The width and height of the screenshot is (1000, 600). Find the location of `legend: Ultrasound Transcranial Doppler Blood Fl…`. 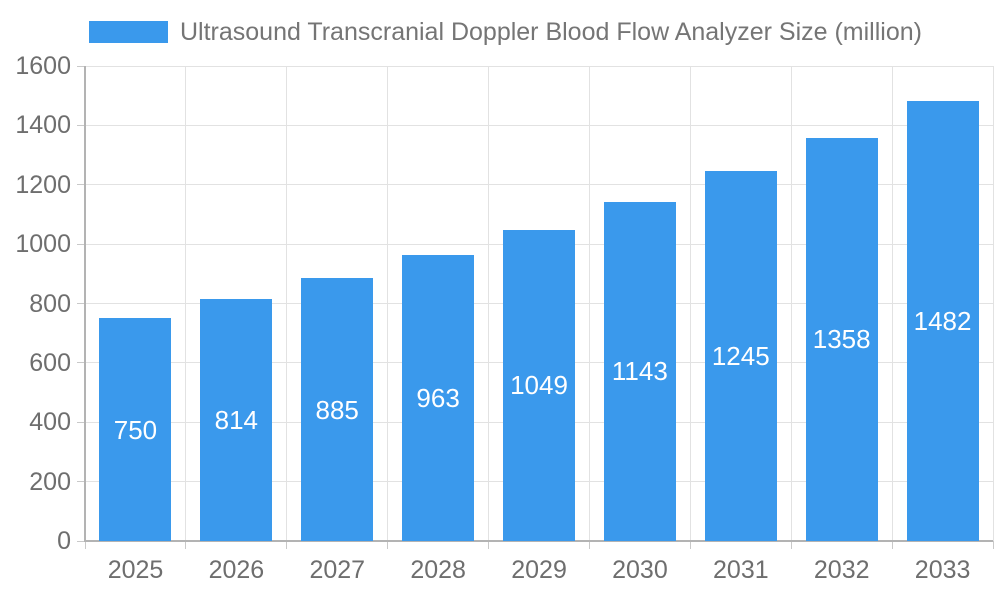

legend: Ultrasound Transcranial Doppler Blood Fl… is located at coordinates (505, 32).